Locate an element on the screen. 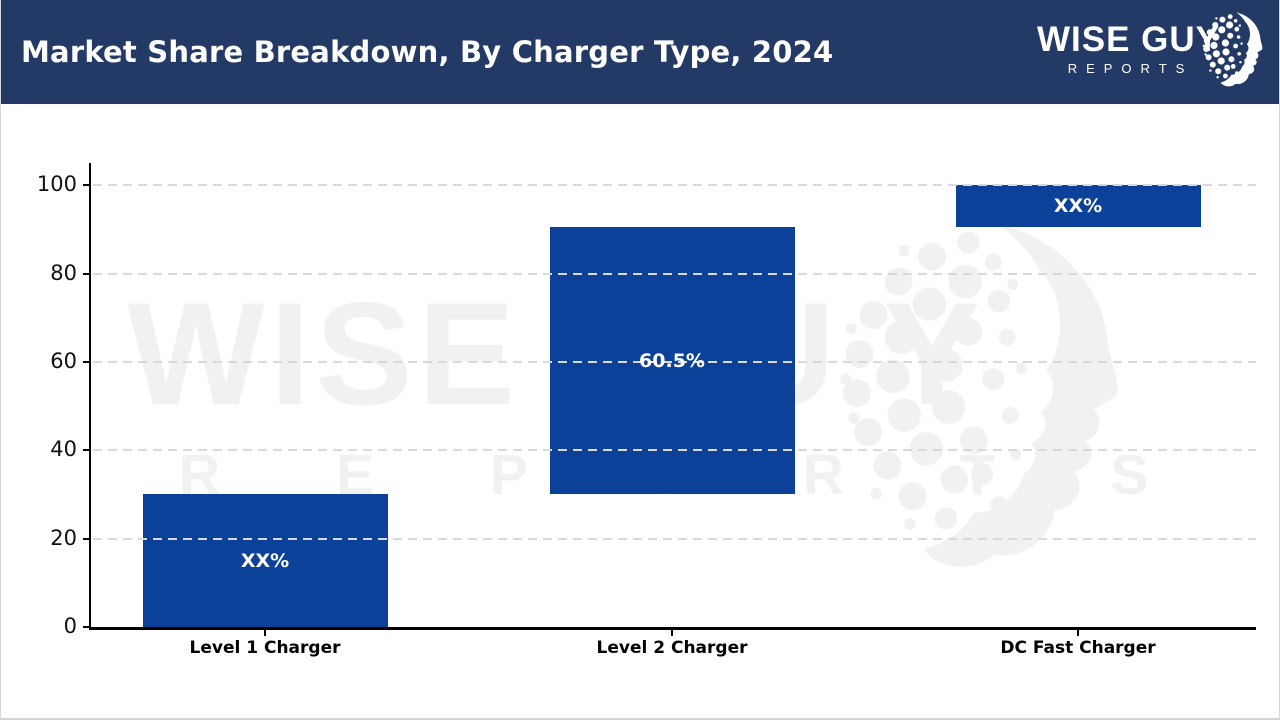 This screenshot has width=1280, height=720. x-axis-category-label: Level 2 Charger is located at coordinates (672, 648).